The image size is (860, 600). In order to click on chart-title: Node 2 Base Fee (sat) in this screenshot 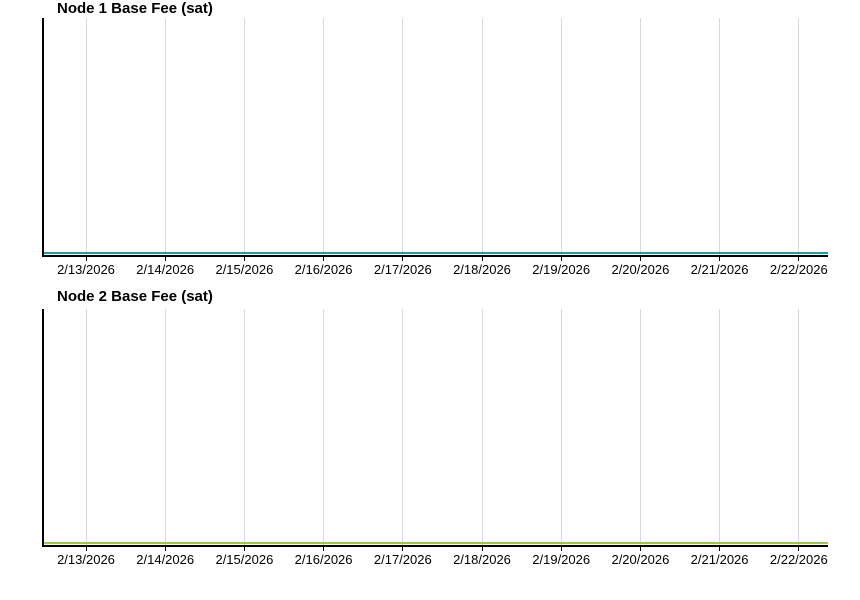, I will do `click(135, 296)`.